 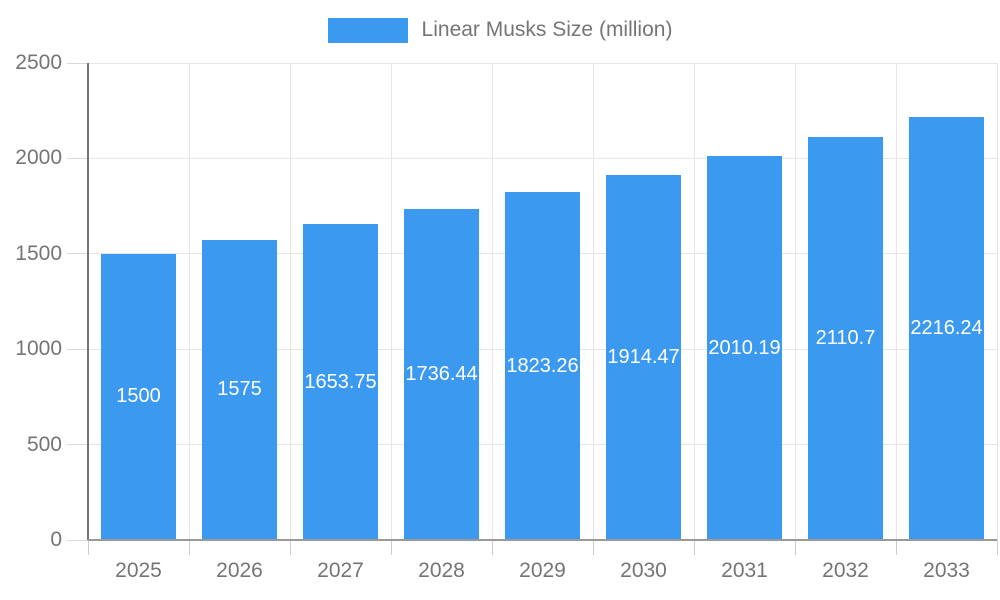 I want to click on x-axis-baseline, so click(x=542, y=540).